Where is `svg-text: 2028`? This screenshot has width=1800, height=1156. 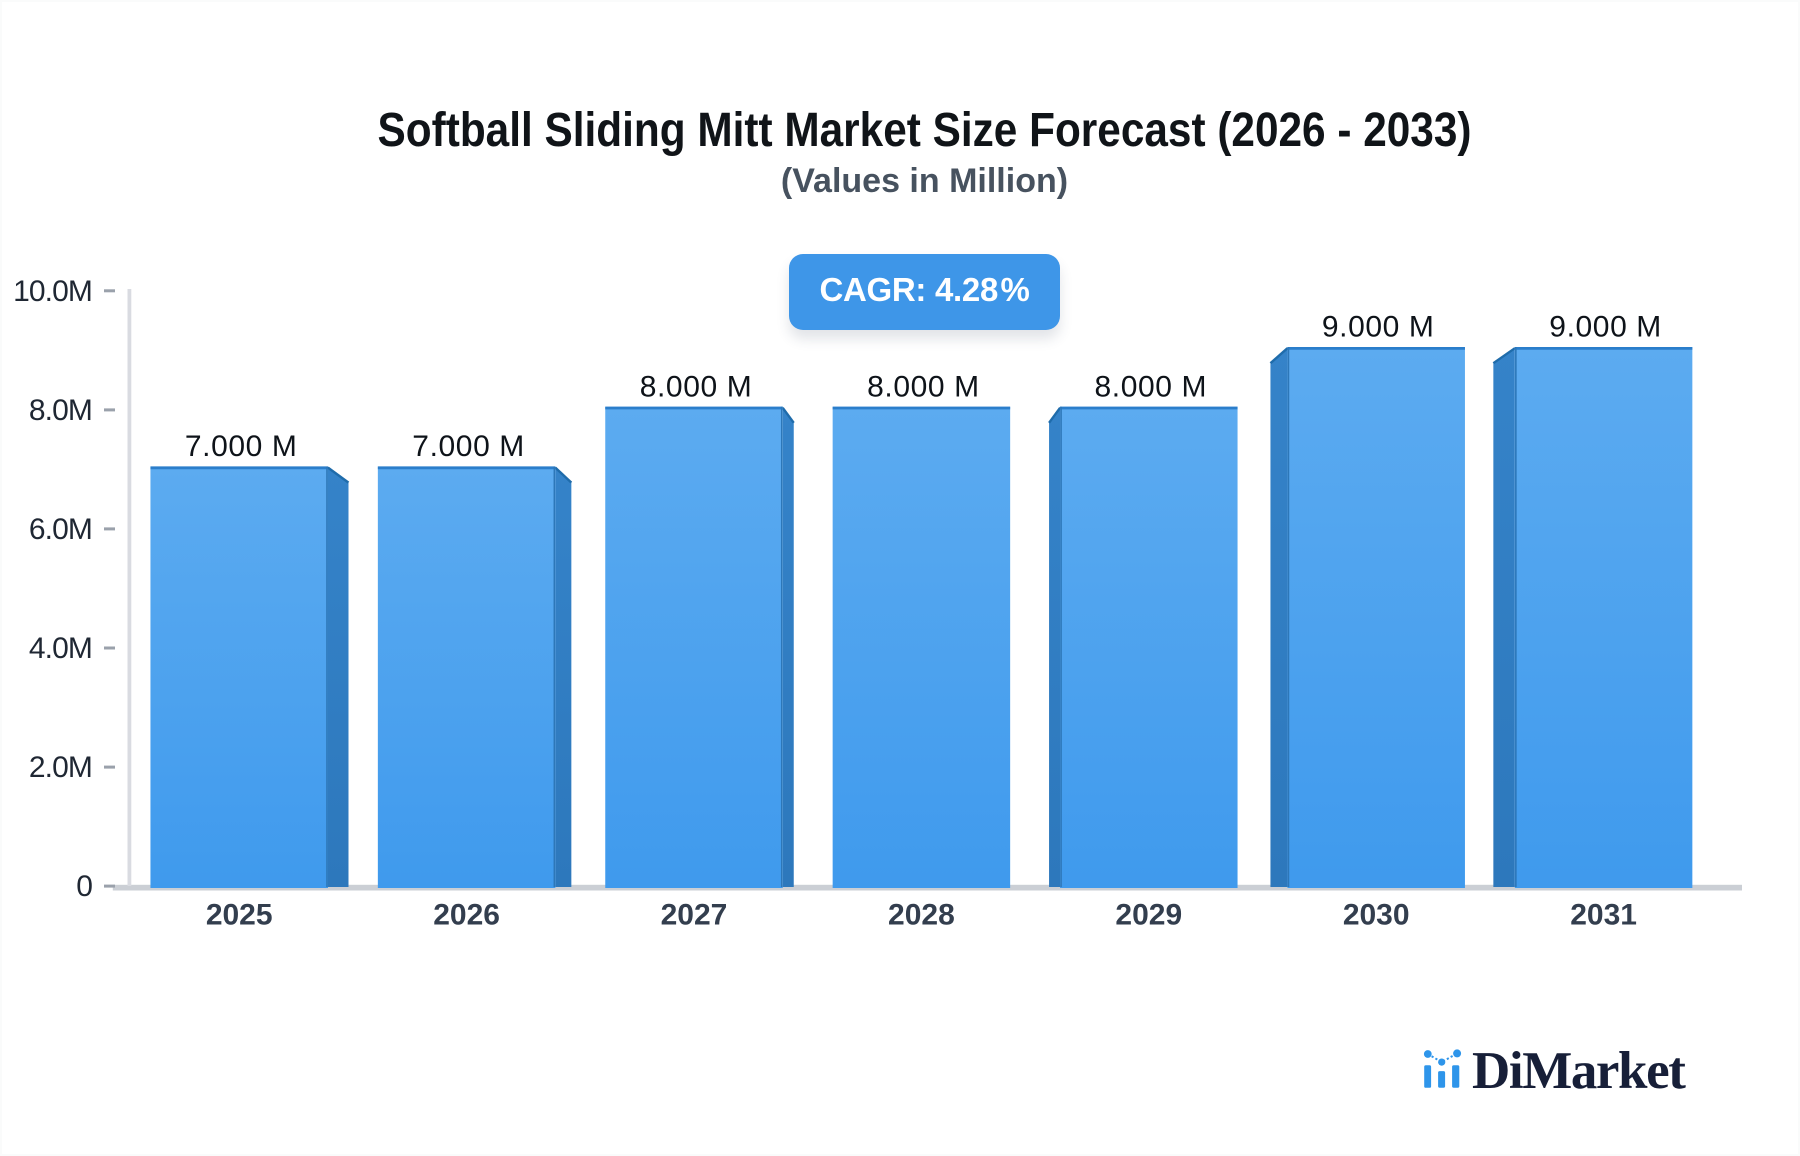 svg-text: 2028 is located at coordinates (921, 915).